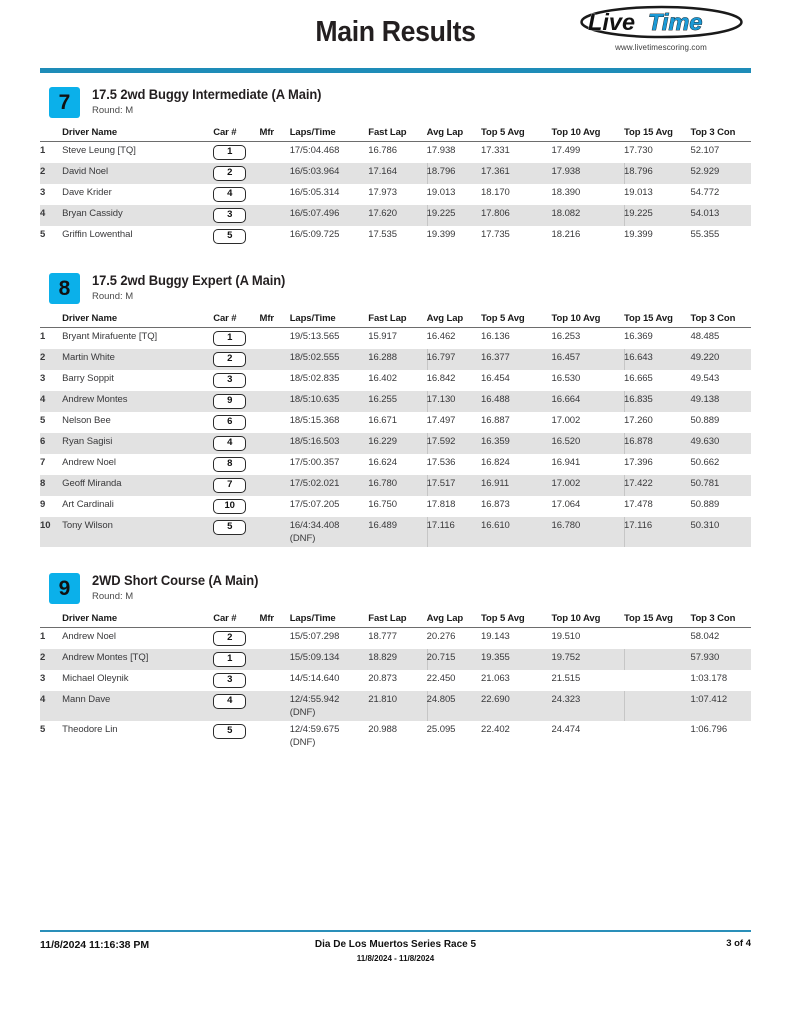 This screenshot has height=1024, width=791. Describe the element at coordinates (43, 378) in the screenshot. I see `position-cell: 3` at that location.